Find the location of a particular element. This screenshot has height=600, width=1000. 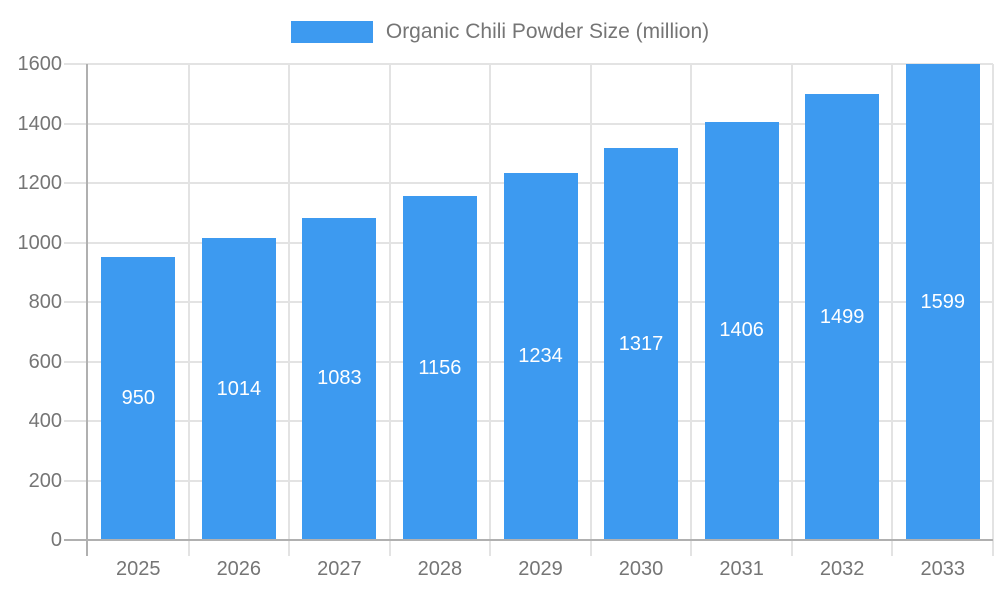

y-axis-tick-label: 400 is located at coordinates (45, 421).